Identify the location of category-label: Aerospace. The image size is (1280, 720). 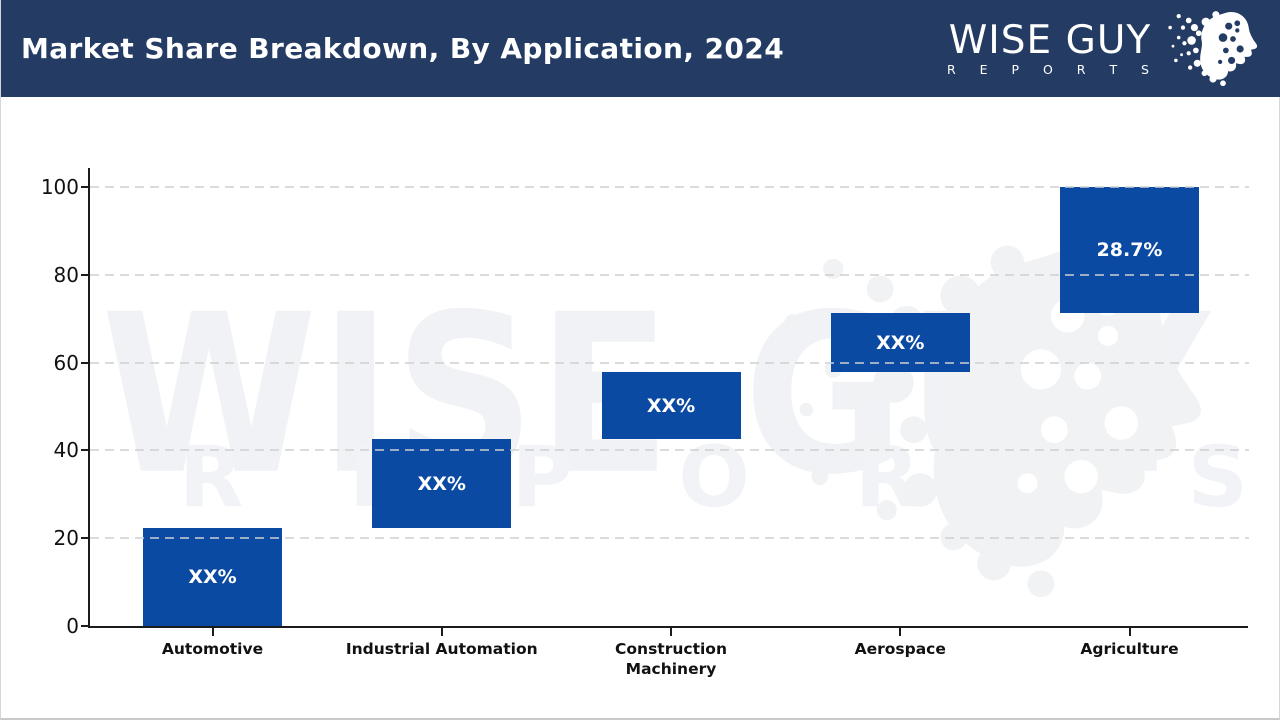
(900, 649).